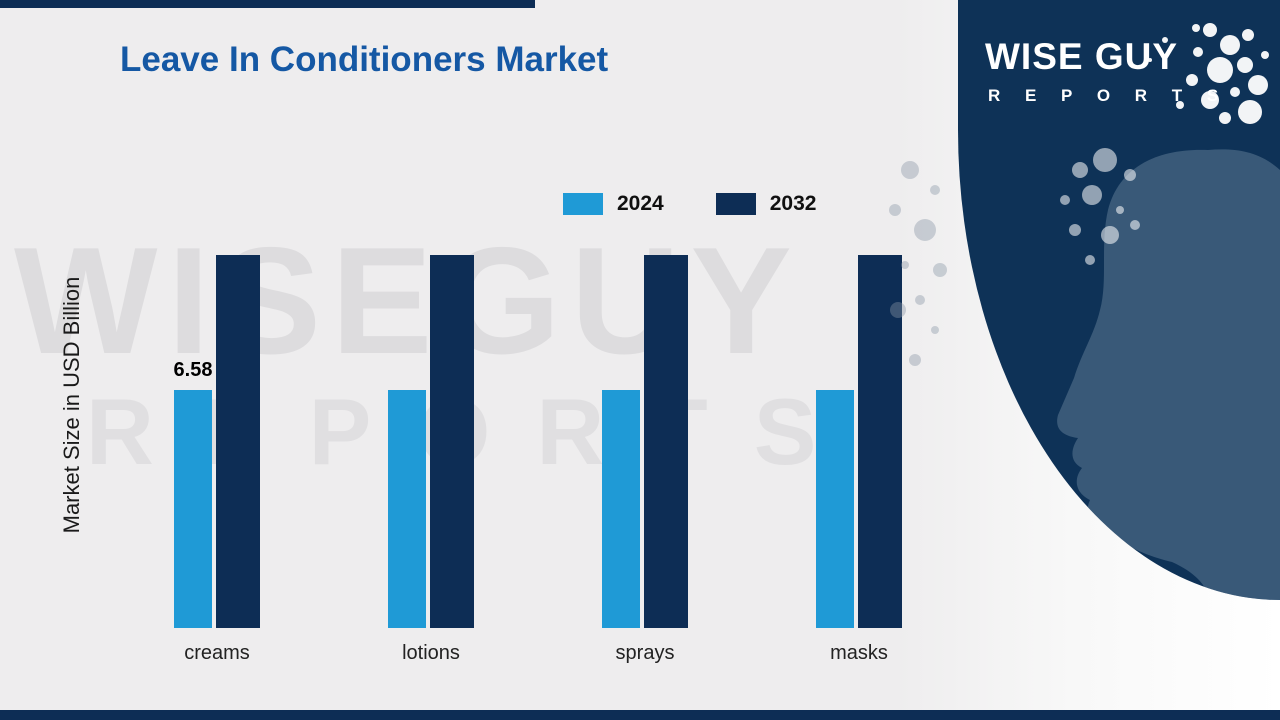  I want to click on logo-wordmark-text: WISE GUY, so click(1082, 56).